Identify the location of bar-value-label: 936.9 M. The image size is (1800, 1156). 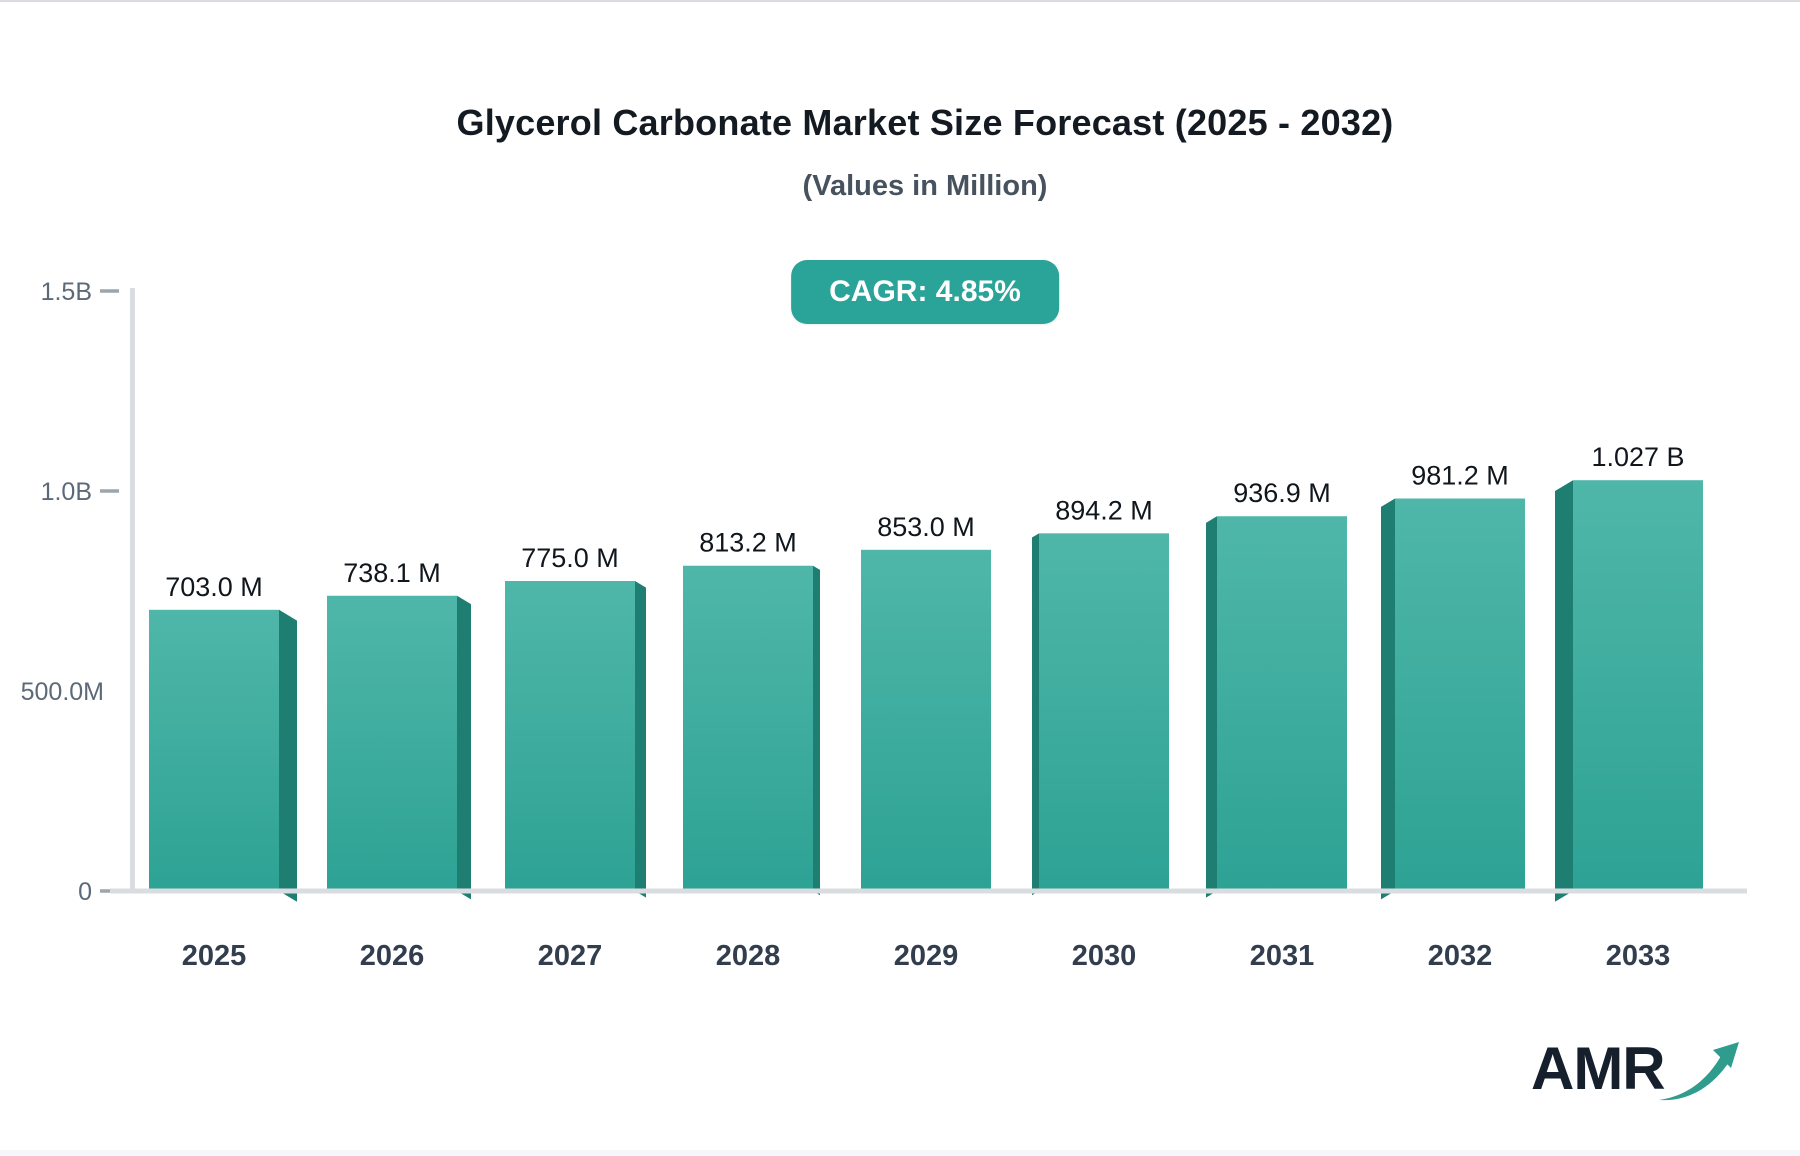
(1282, 493).